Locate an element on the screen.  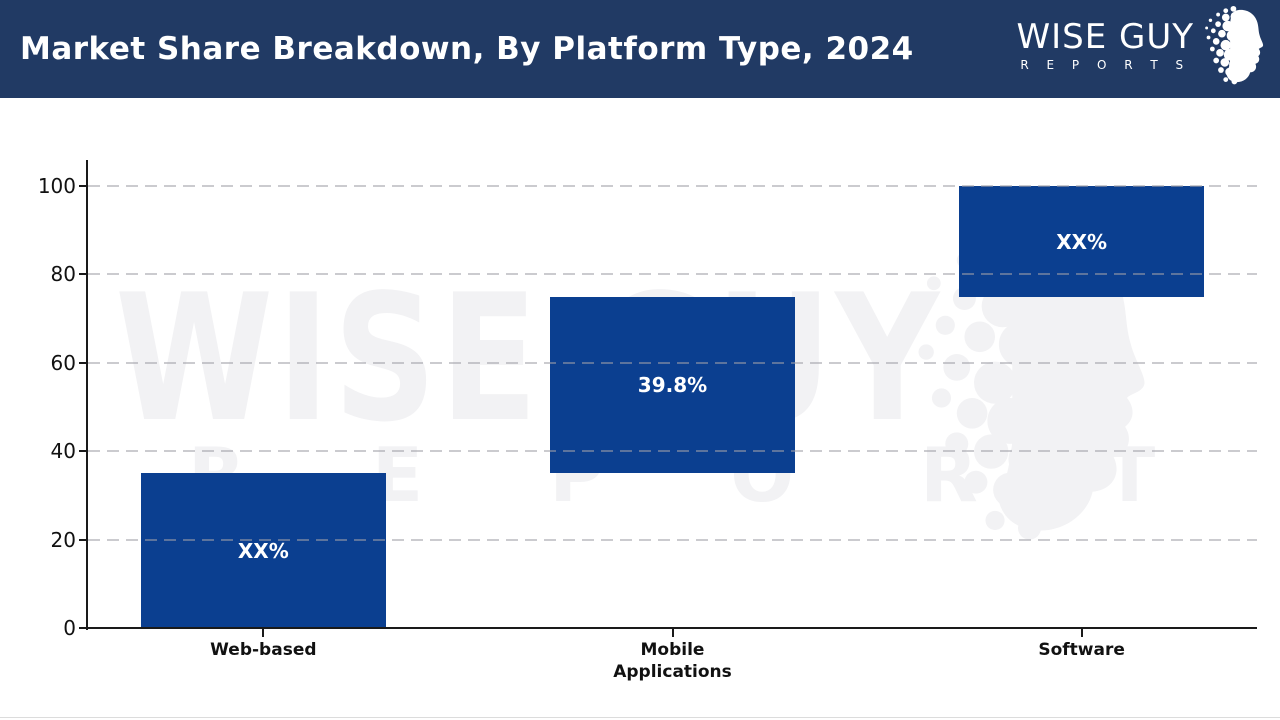
logo-reports-text: R E P O R T S is located at coordinates (1105, 64).